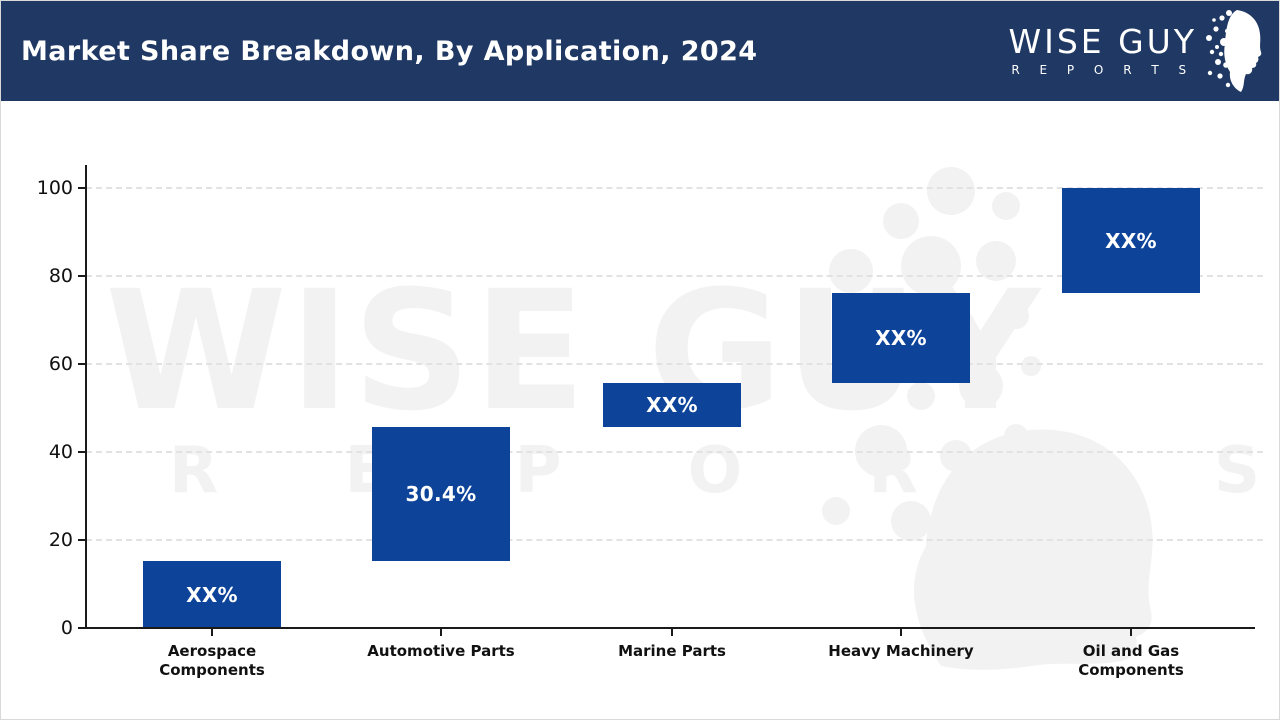 The image size is (1280, 720). I want to click on bar-automotive-parts: 30.4%, so click(441, 494).